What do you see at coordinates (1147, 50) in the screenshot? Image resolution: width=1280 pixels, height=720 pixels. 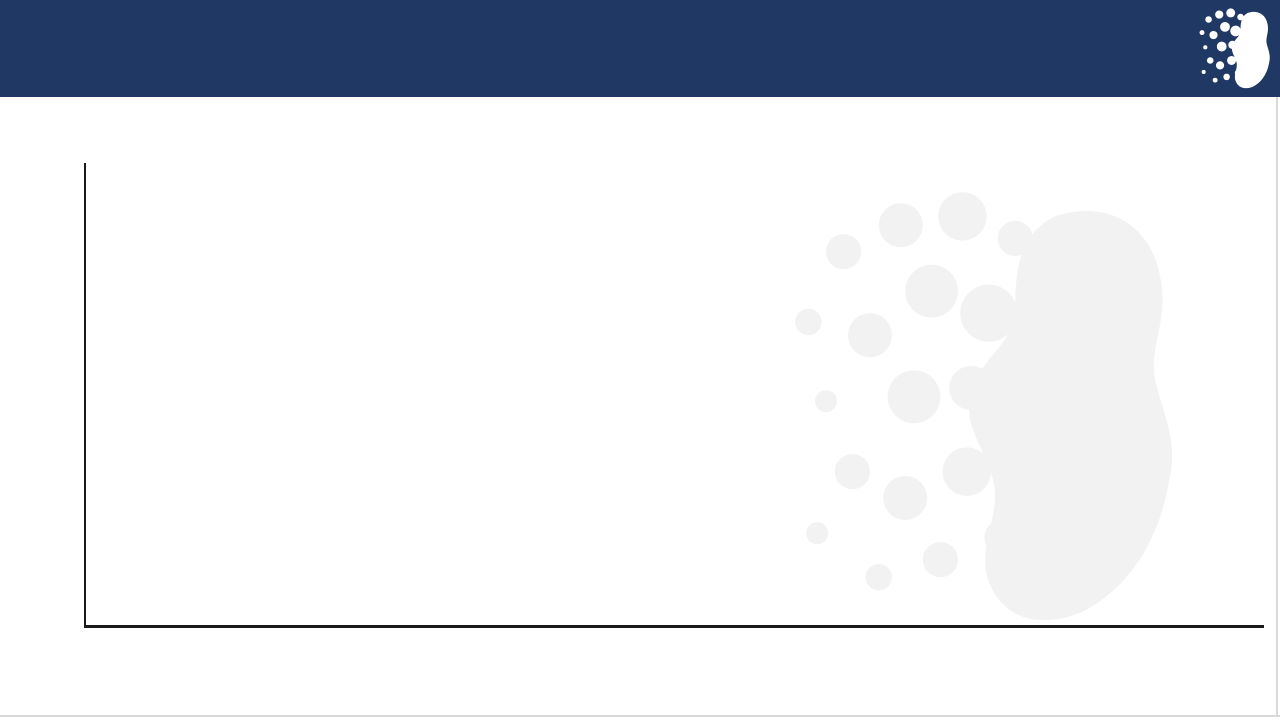 I see `logo` at bounding box center [1147, 50].